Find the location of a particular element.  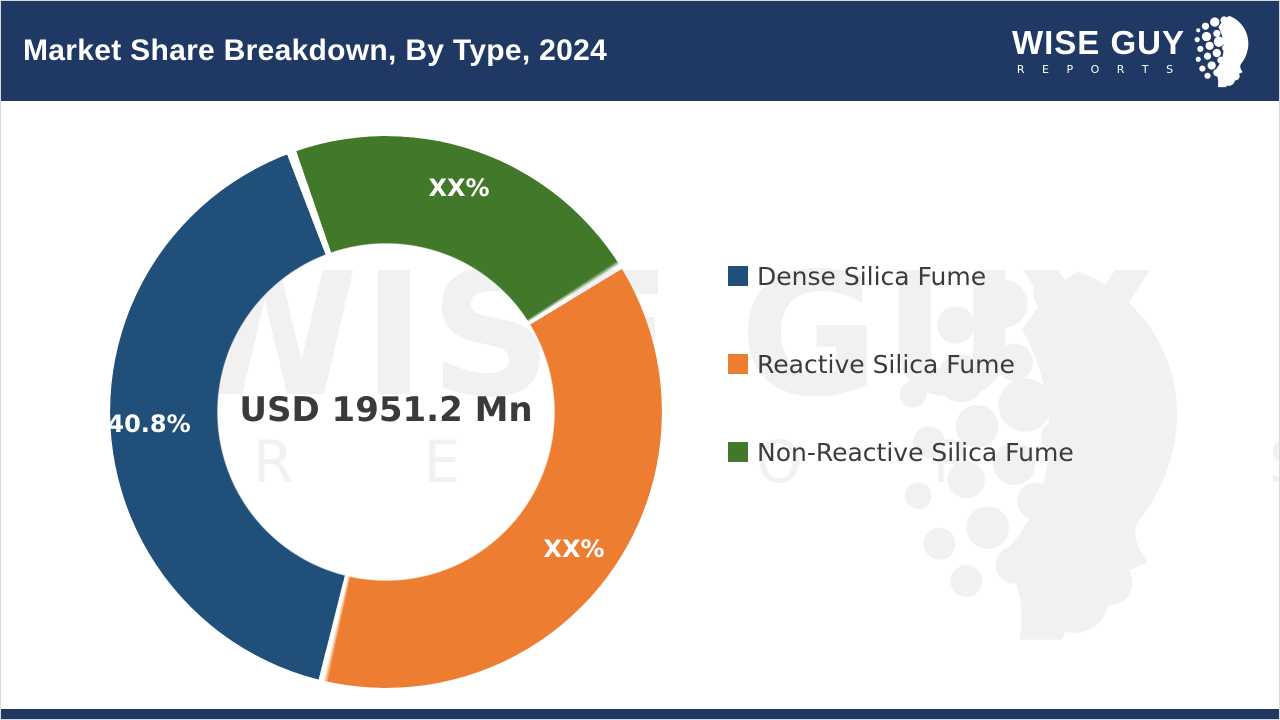

legend-item-dense: Dense Silica Fume is located at coordinates (901, 276).